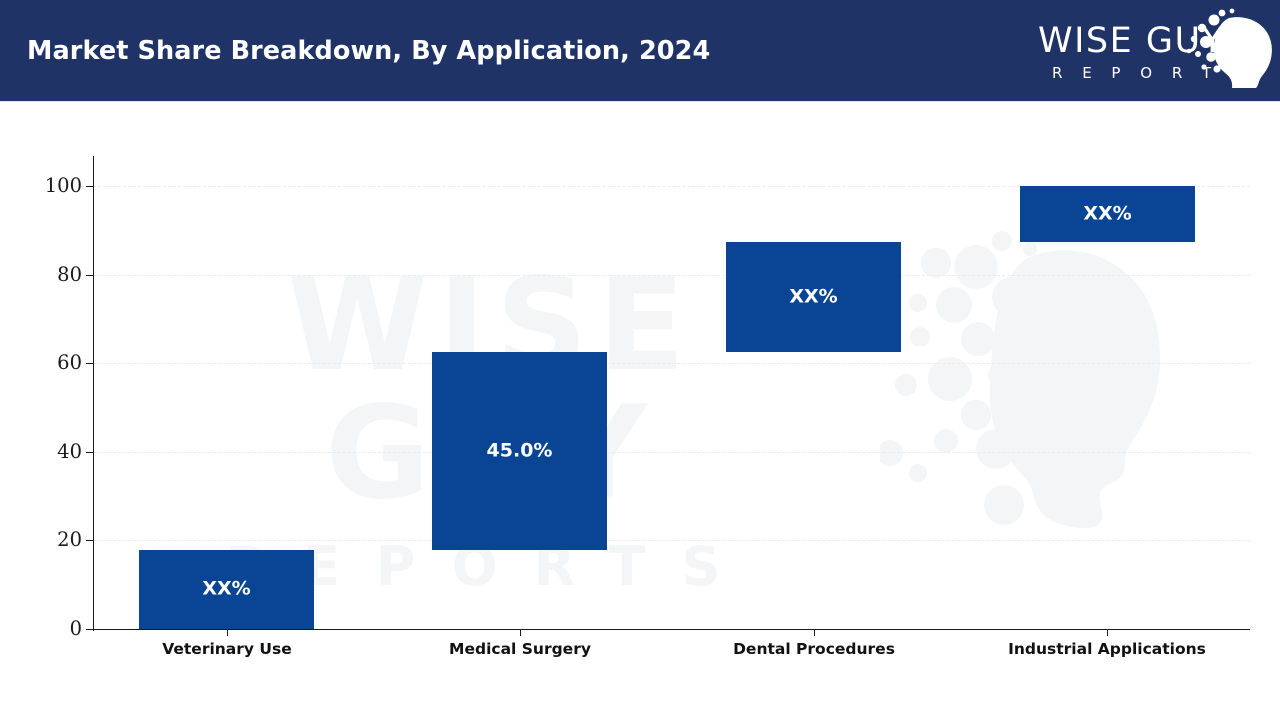 The height and width of the screenshot is (720, 1280). I want to click on bar-veterinary-use: XX%, so click(226, 589).